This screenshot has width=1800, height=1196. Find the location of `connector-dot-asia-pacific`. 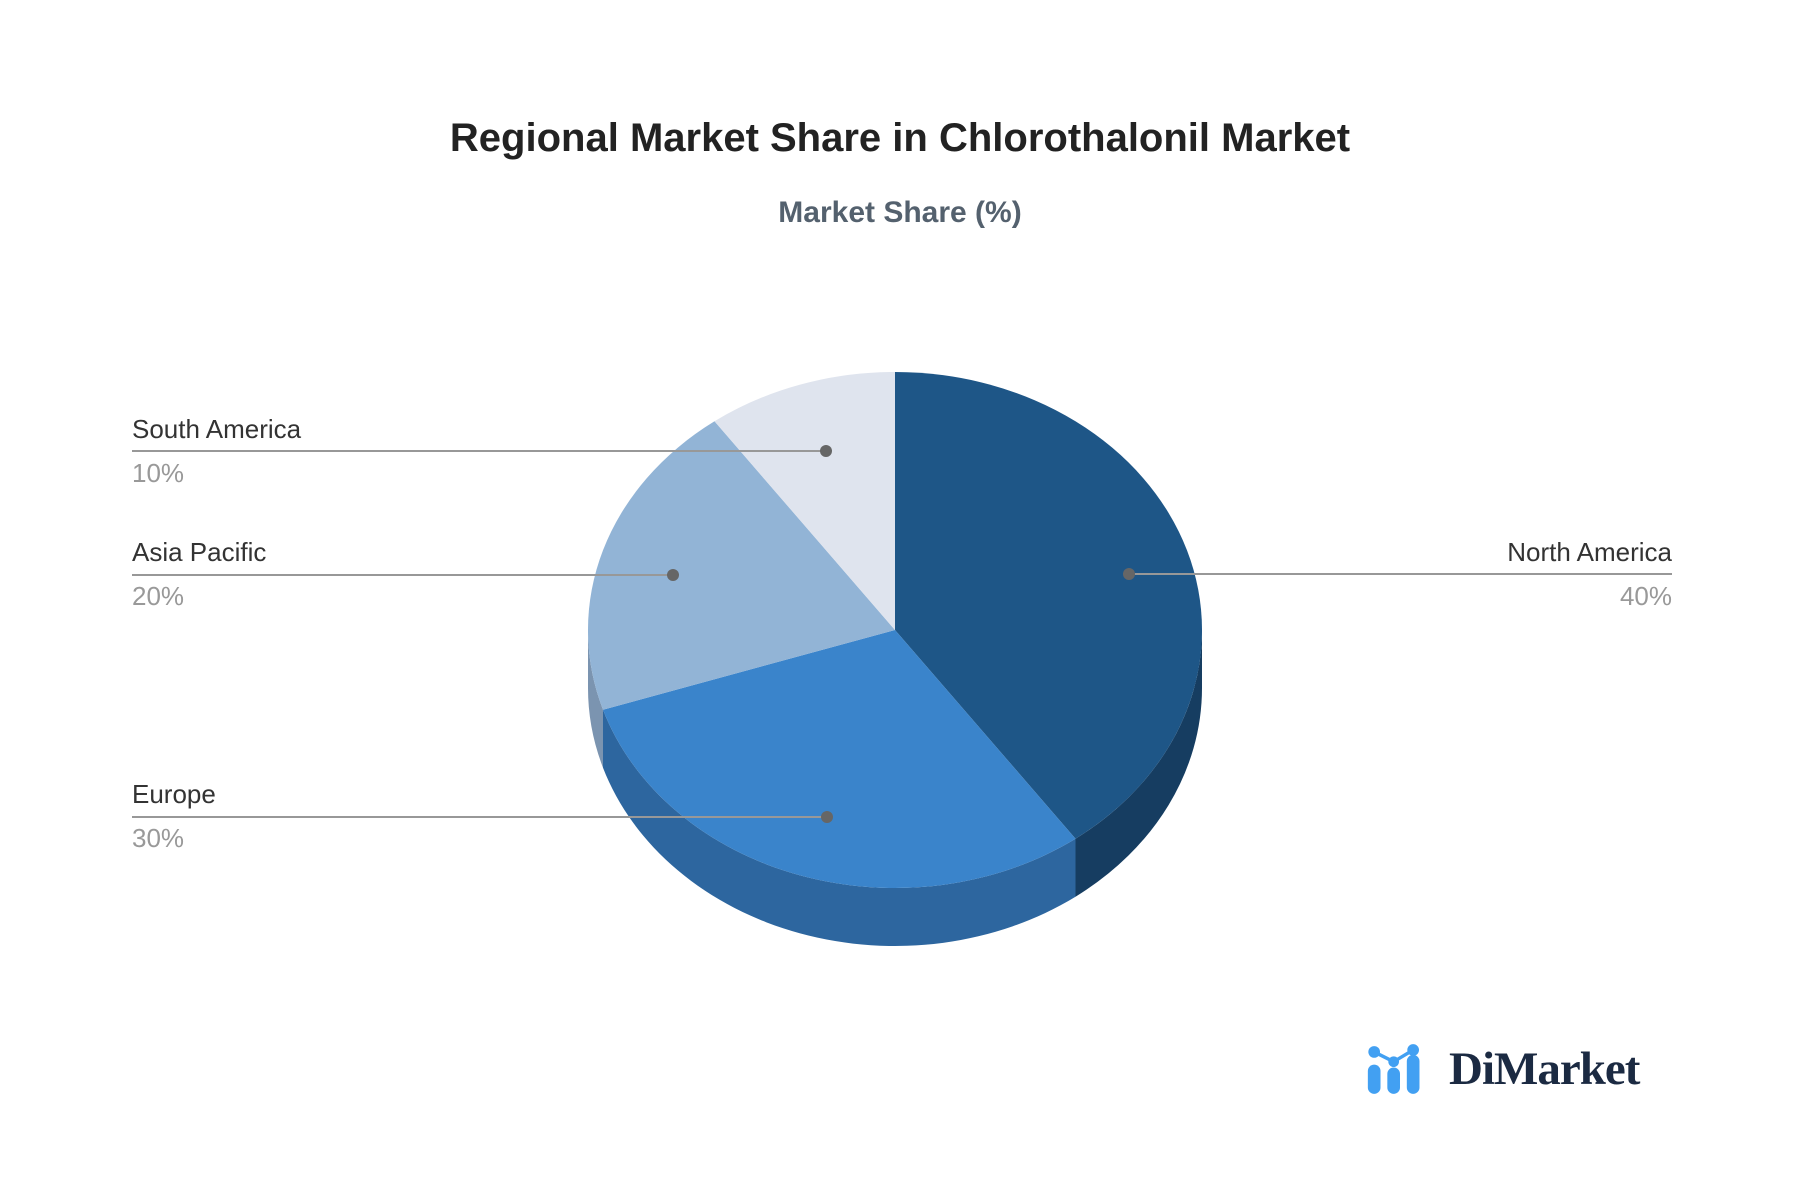

connector-dot-asia-pacific is located at coordinates (673, 575).